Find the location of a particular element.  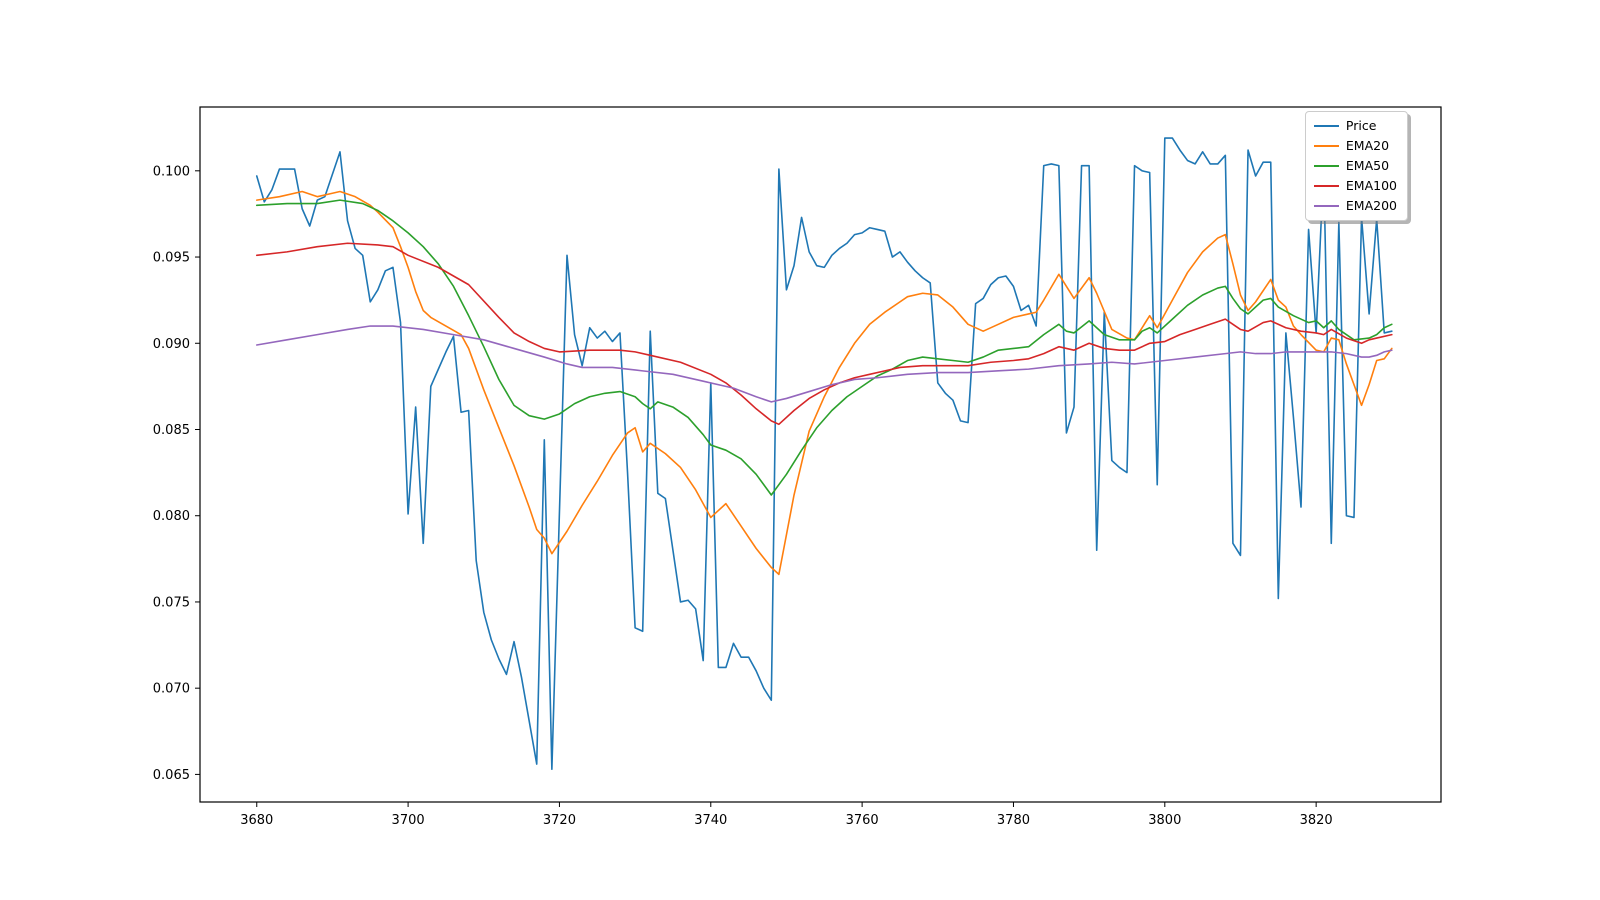

legend-item-ema100: EMA100 is located at coordinates (1355, 185).